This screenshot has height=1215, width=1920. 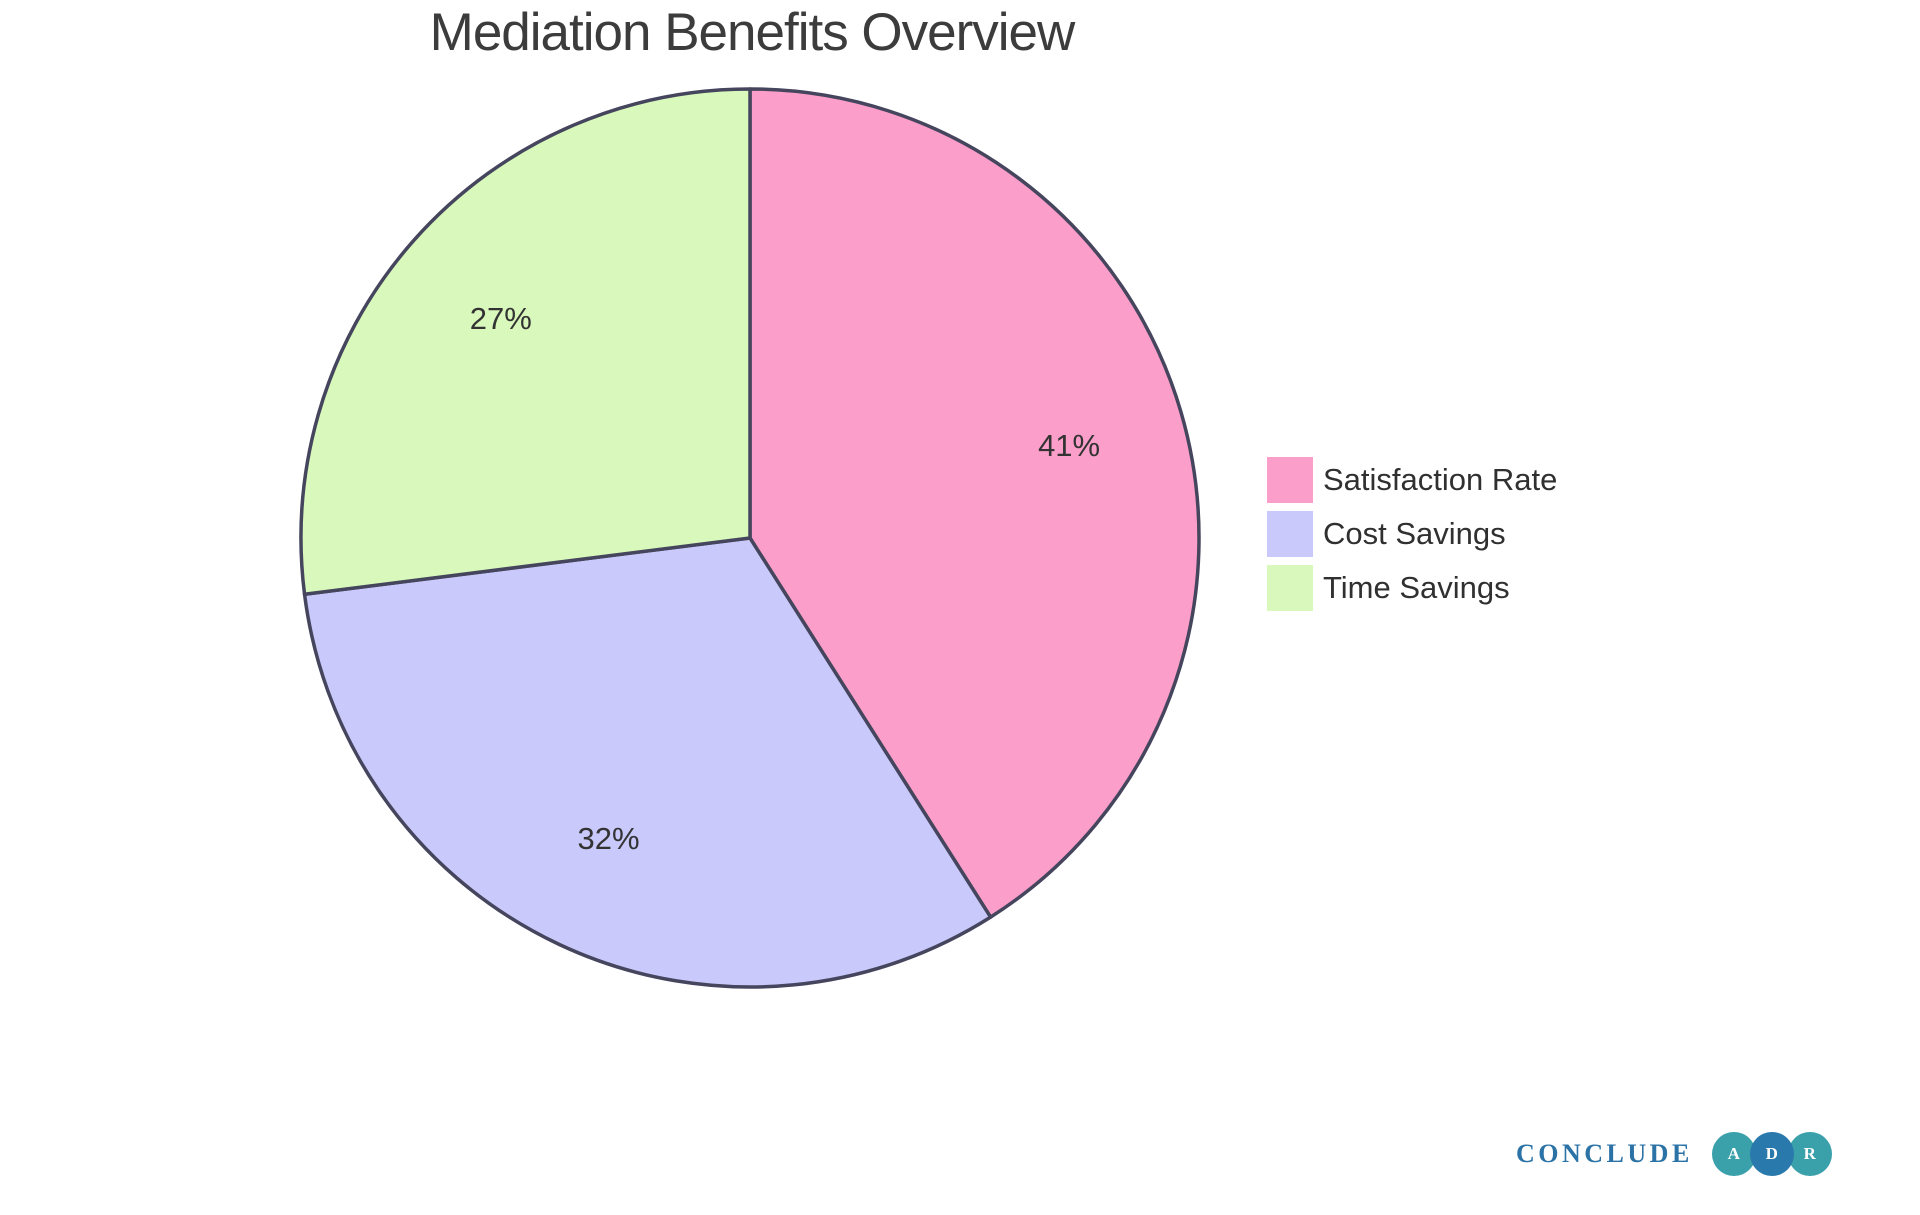 What do you see at coordinates (608, 838) in the screenshot?
I see `slice-label: 32%` at bounding box center [608, 838].